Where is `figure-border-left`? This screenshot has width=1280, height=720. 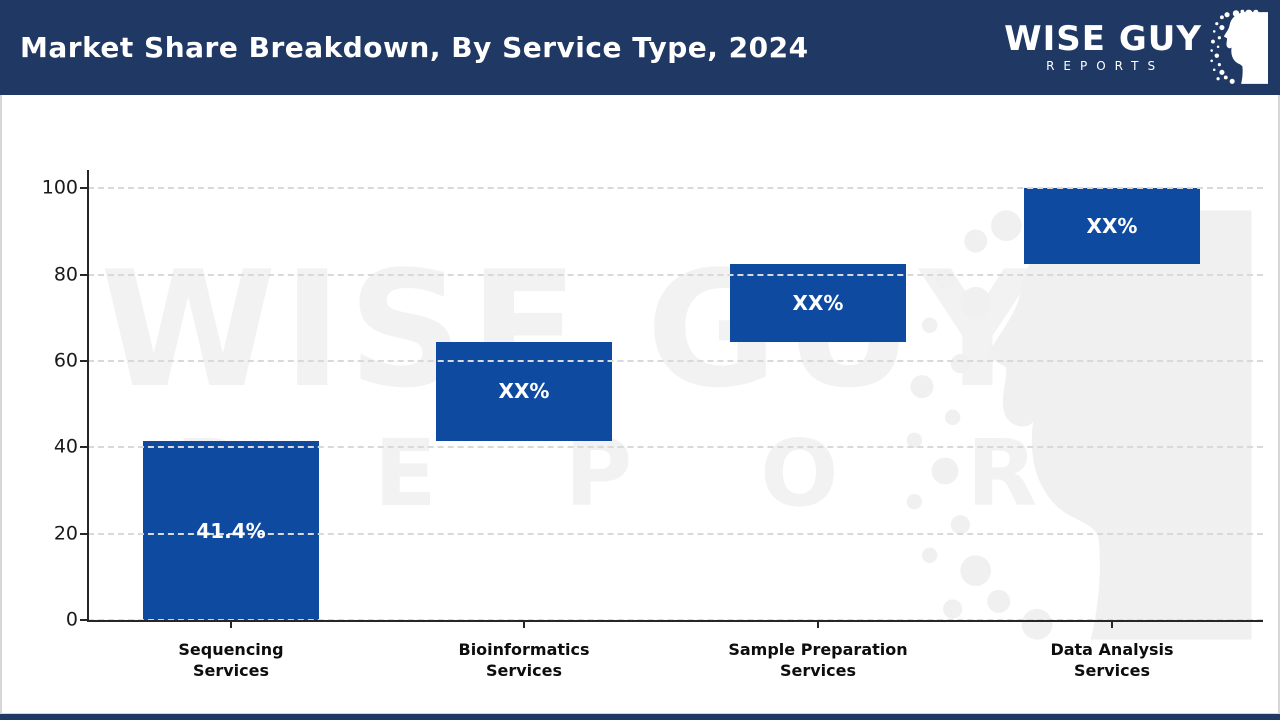 figure-border-left is located at coordinates (1, 407).